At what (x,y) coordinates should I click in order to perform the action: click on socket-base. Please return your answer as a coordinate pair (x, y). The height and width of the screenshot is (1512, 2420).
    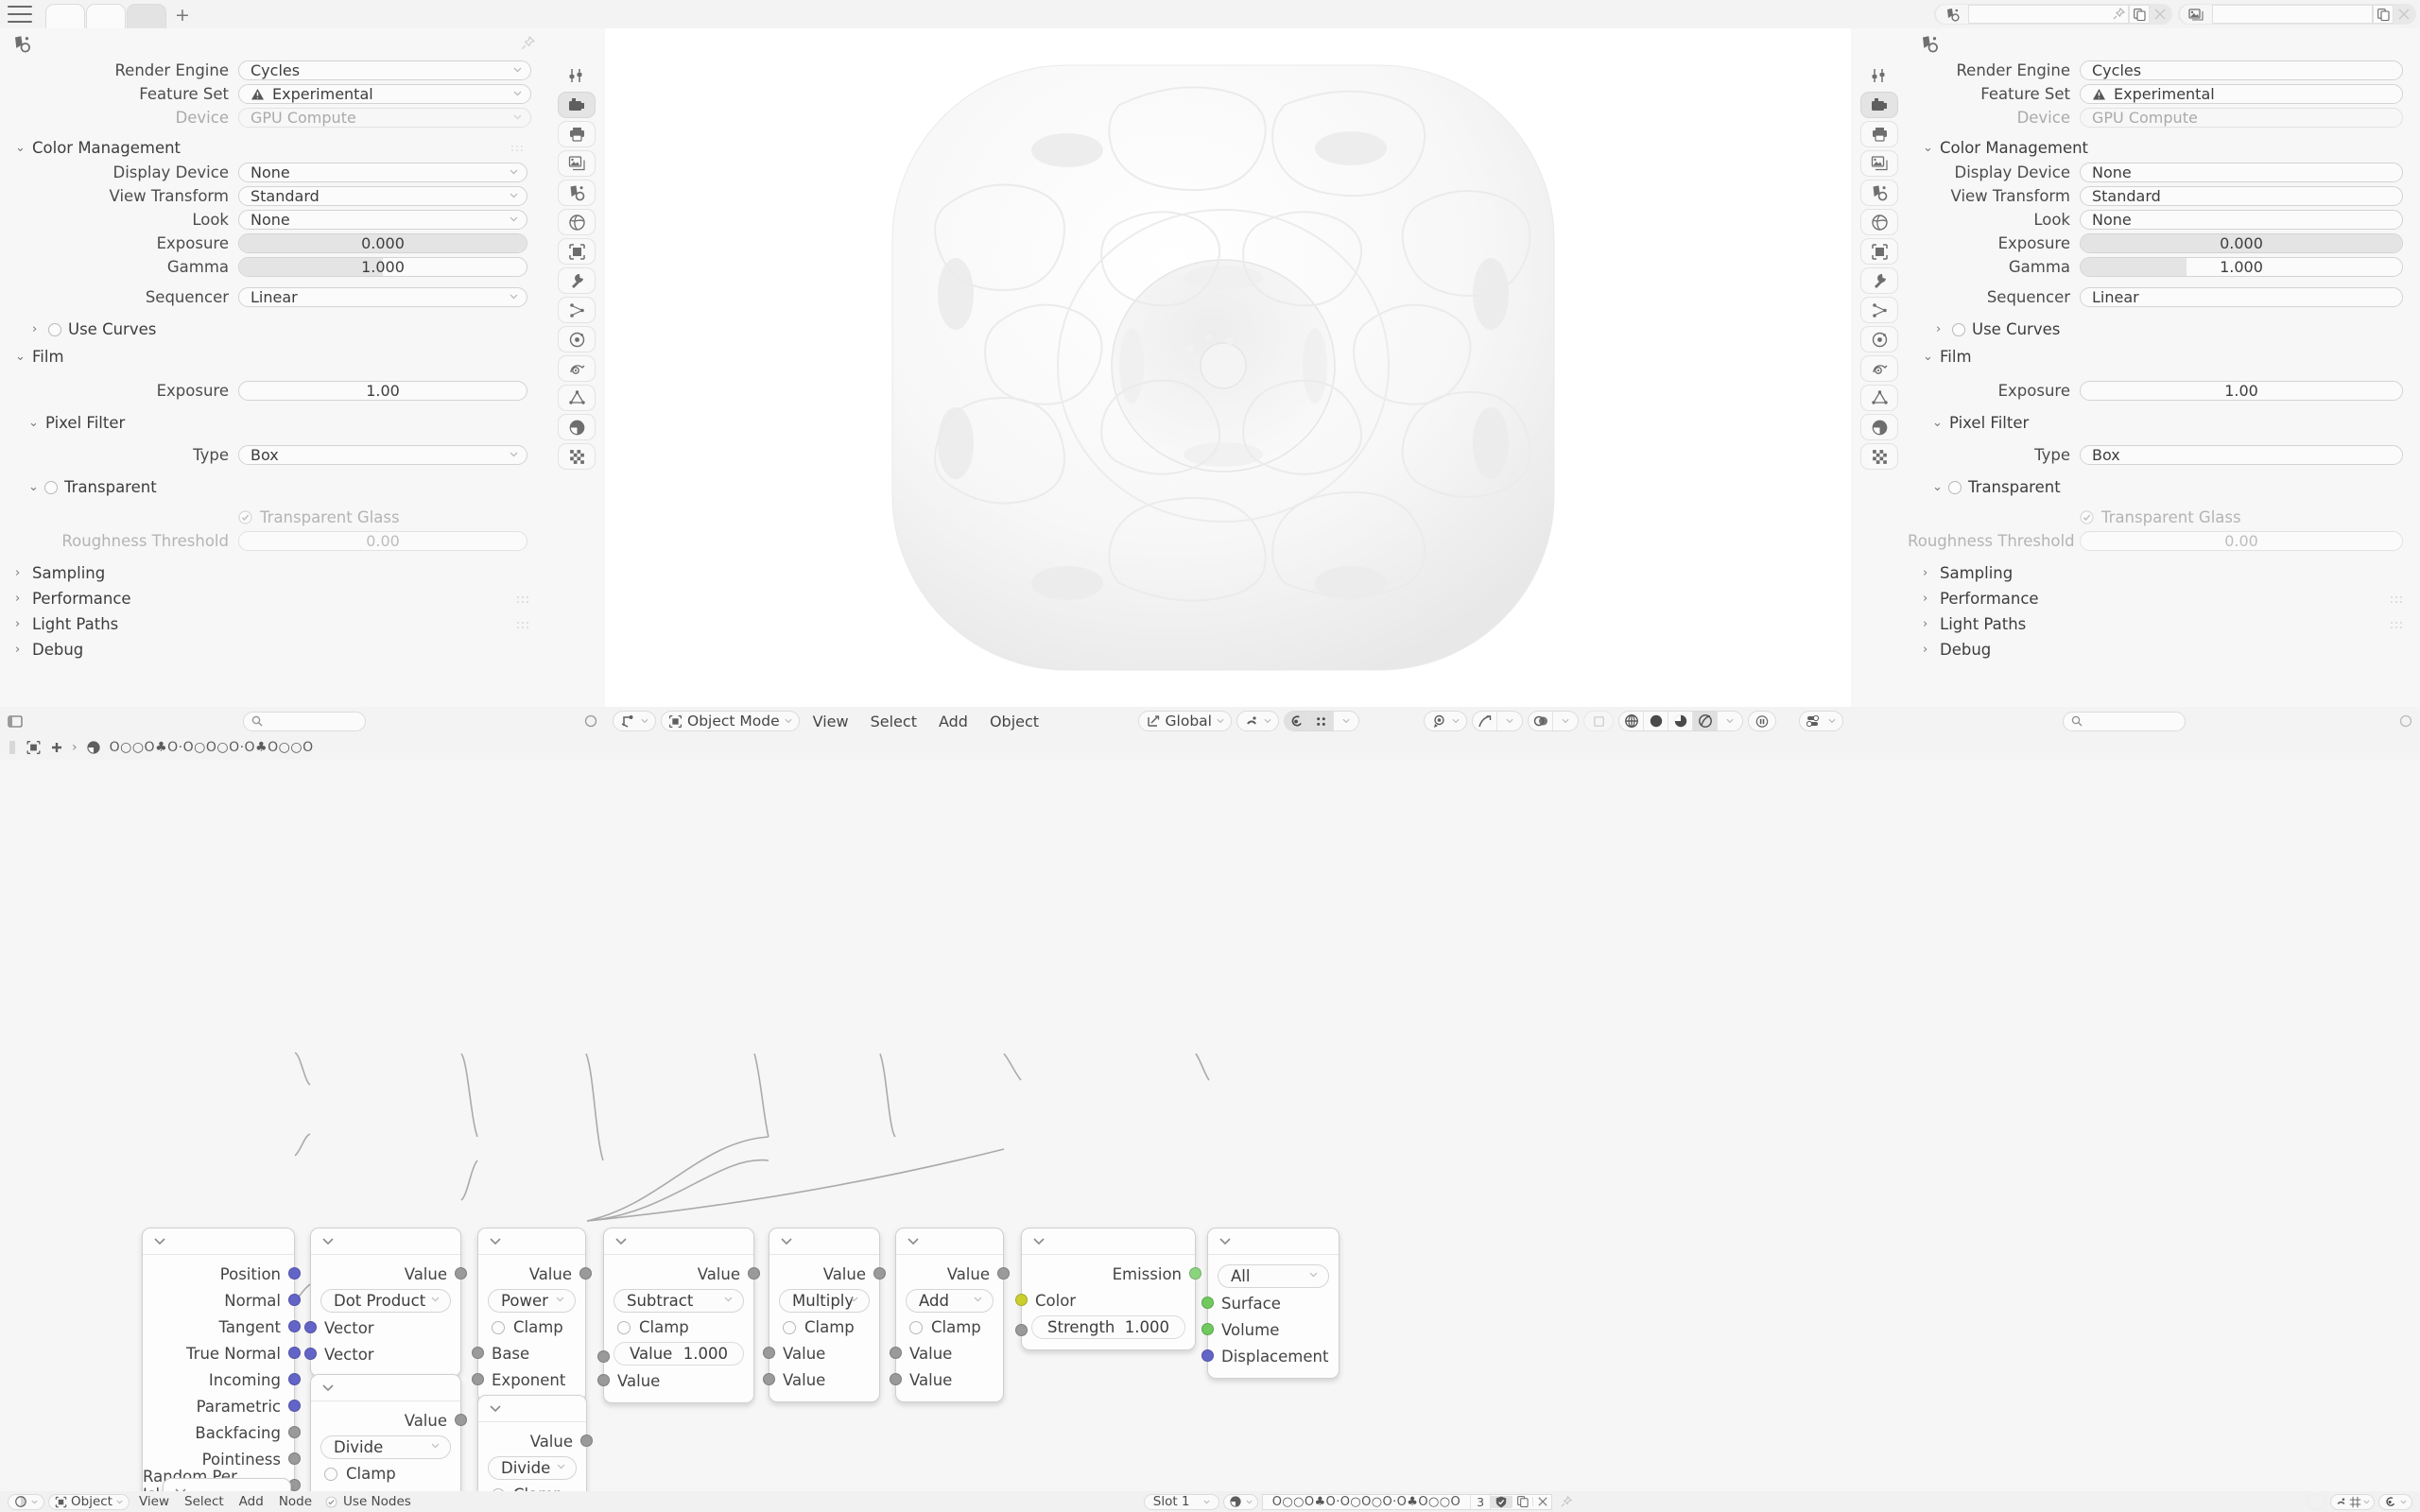
    Looking at the image, I should click on (478, 1353).